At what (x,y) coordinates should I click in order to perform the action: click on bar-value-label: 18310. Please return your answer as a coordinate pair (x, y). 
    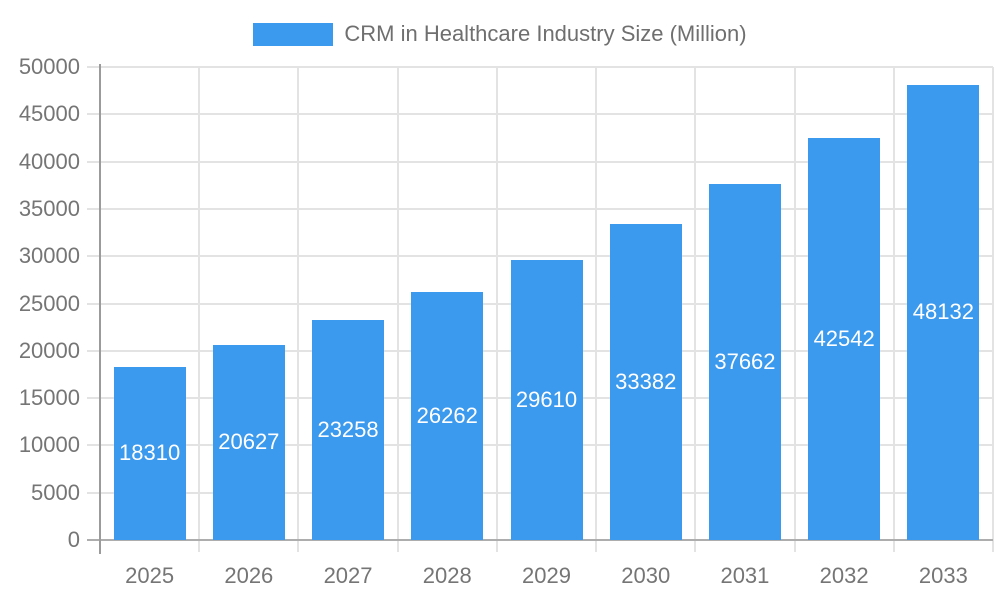
    Looking at the image, I should click on (150, 453).